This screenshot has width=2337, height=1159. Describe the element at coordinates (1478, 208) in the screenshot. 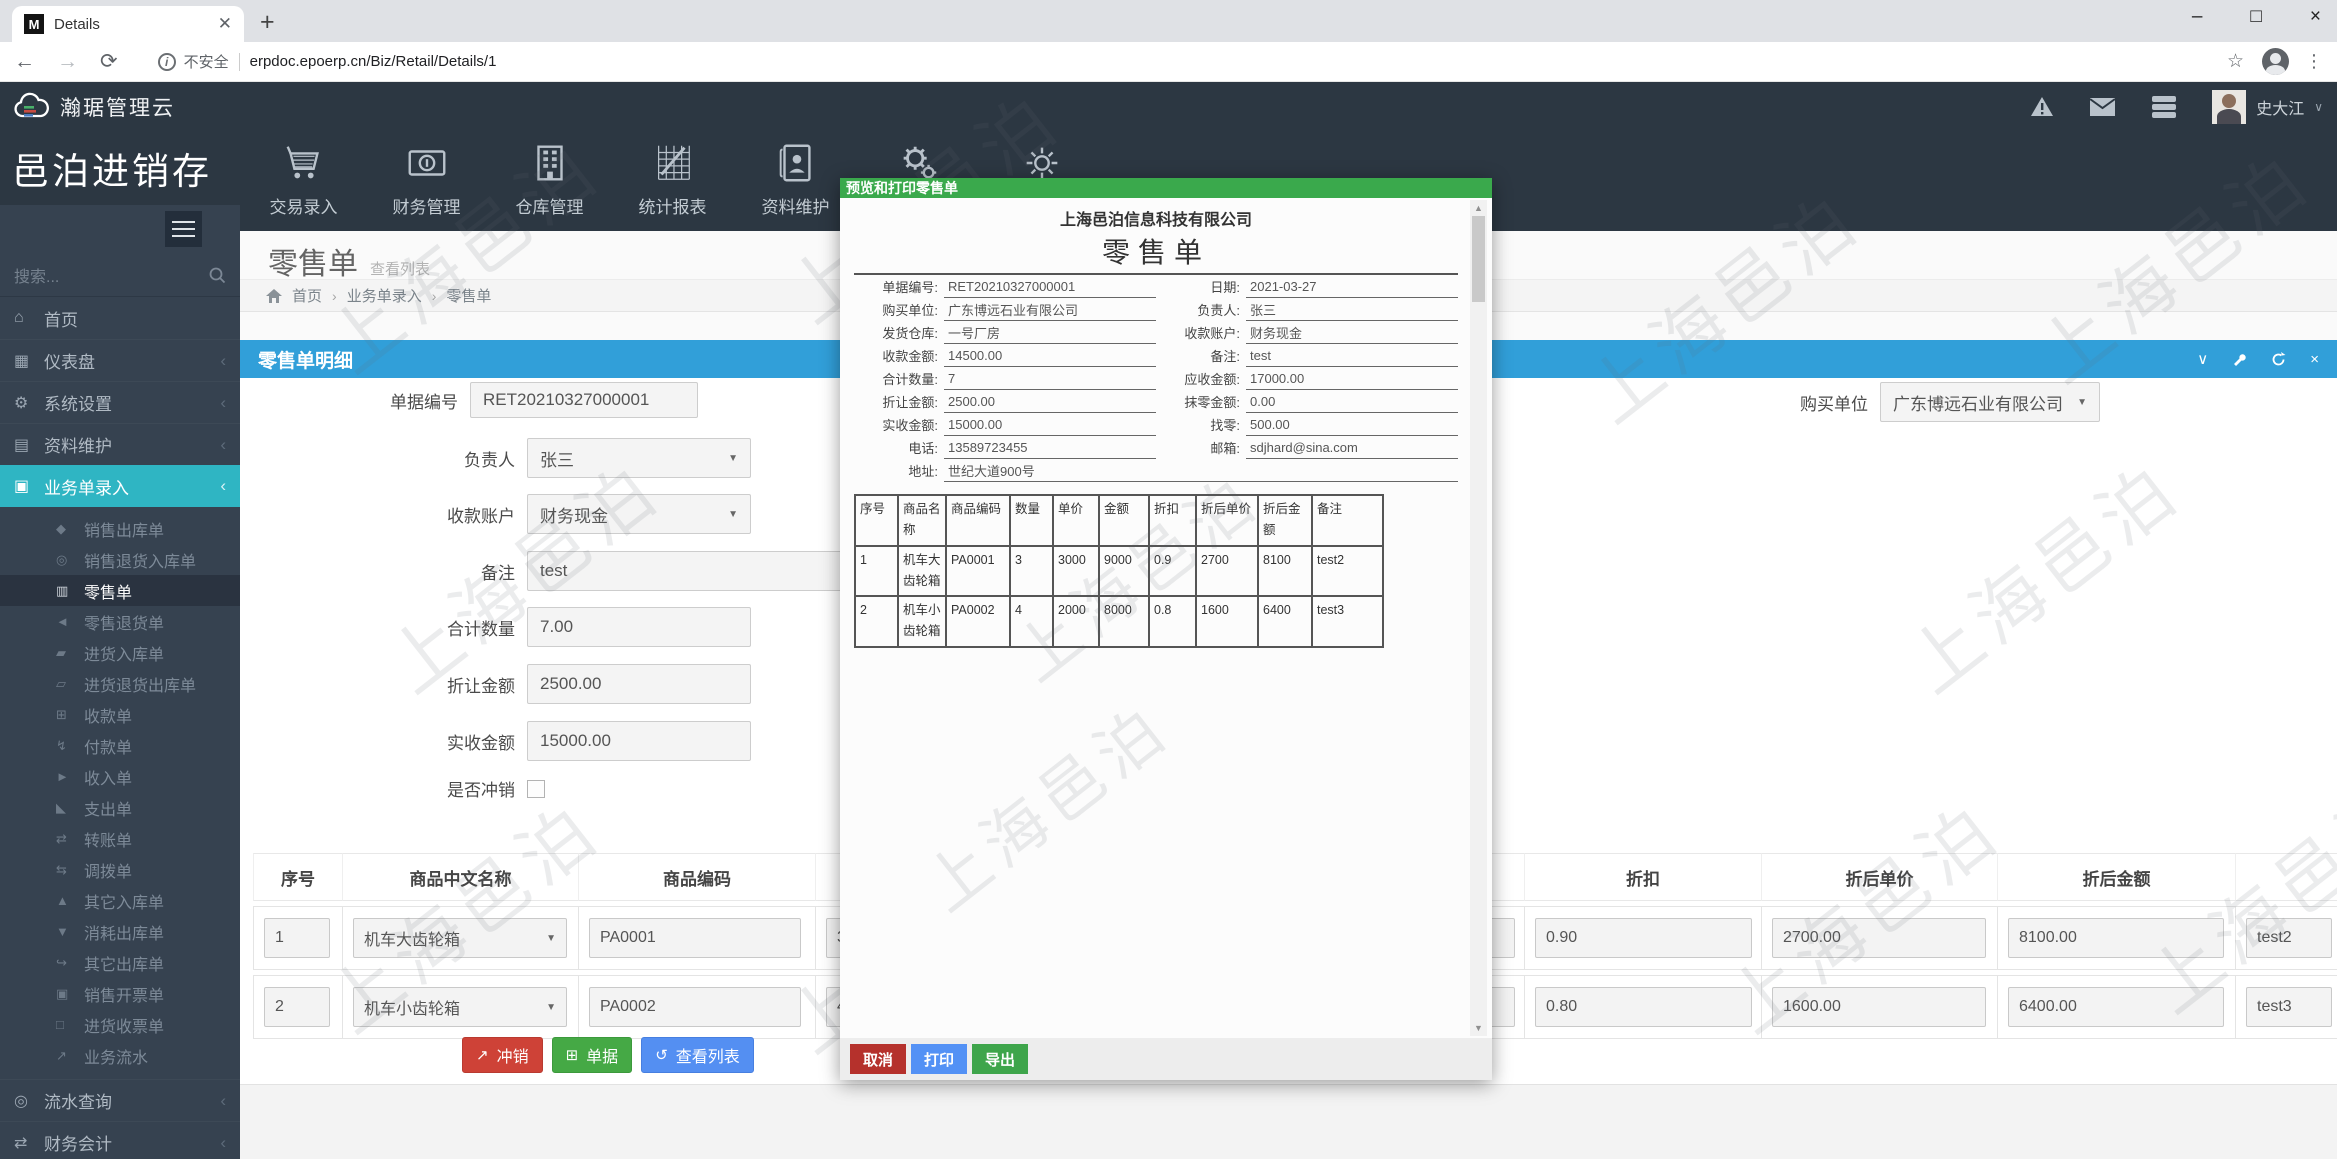

I see `scroll-up-icon: ▲` at that location.